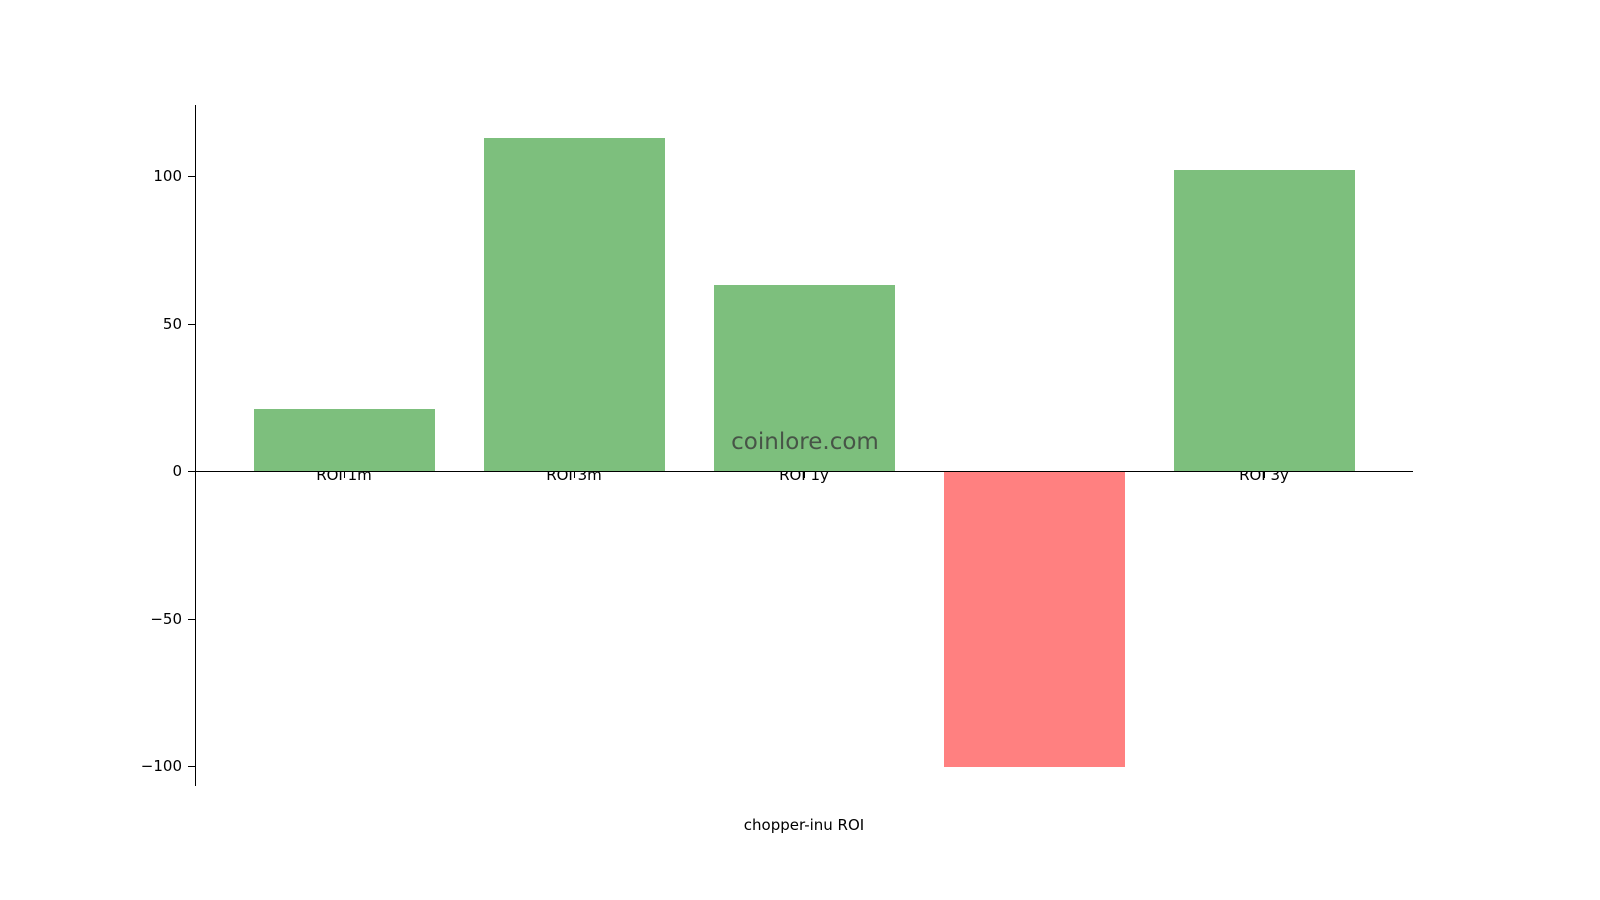 This screenshot has width=1600, height=900. Describe the element at coordinates (804, 378) in the screenshot. I see `bar-roi-1y` at that location.